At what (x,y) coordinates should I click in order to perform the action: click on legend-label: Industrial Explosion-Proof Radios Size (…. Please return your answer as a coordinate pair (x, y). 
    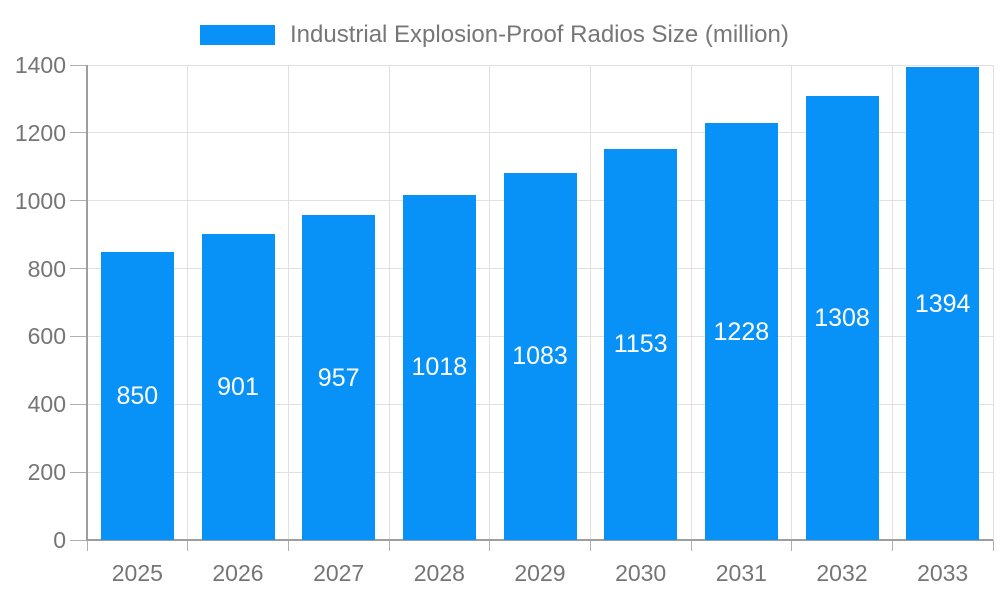
    Looking at the image, I should click on (539, 34).